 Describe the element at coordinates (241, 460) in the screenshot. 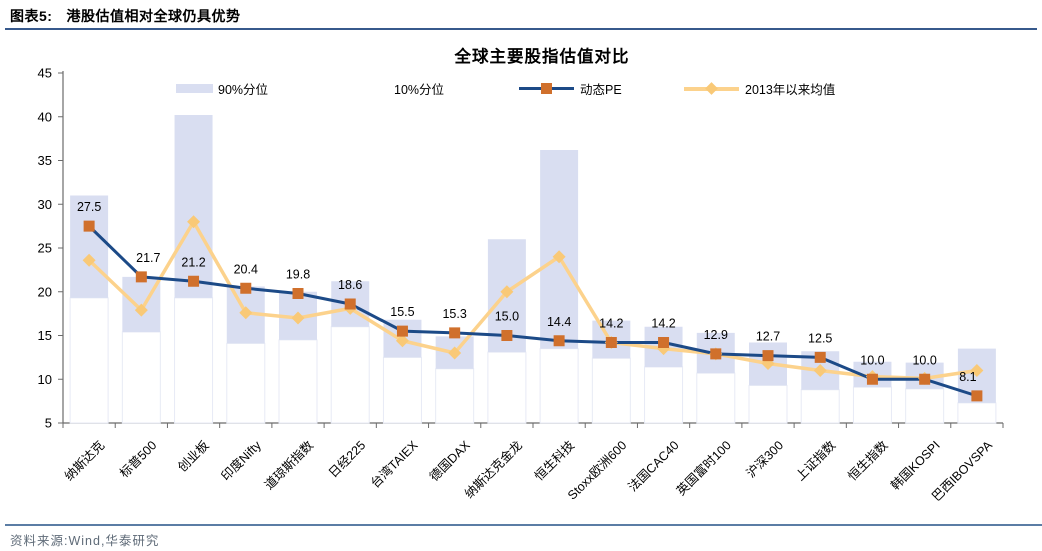

I see `x-category-label: 印度Nifty` at that location.